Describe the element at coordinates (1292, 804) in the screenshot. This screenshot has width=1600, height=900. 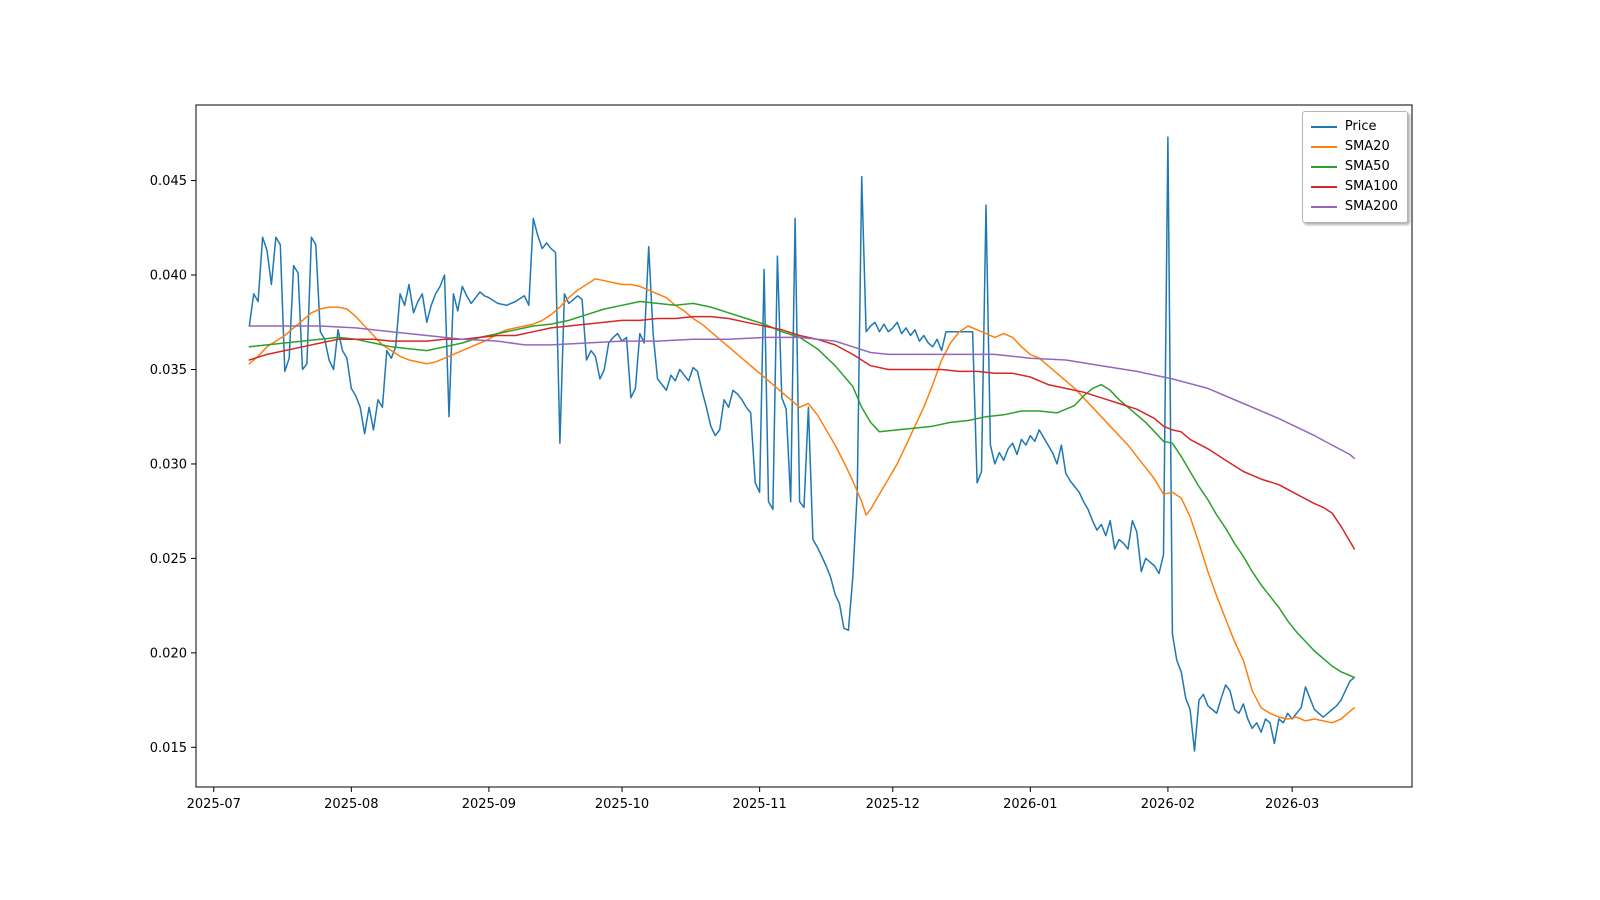
I see `x-tick-label: 2026-03` at that location.